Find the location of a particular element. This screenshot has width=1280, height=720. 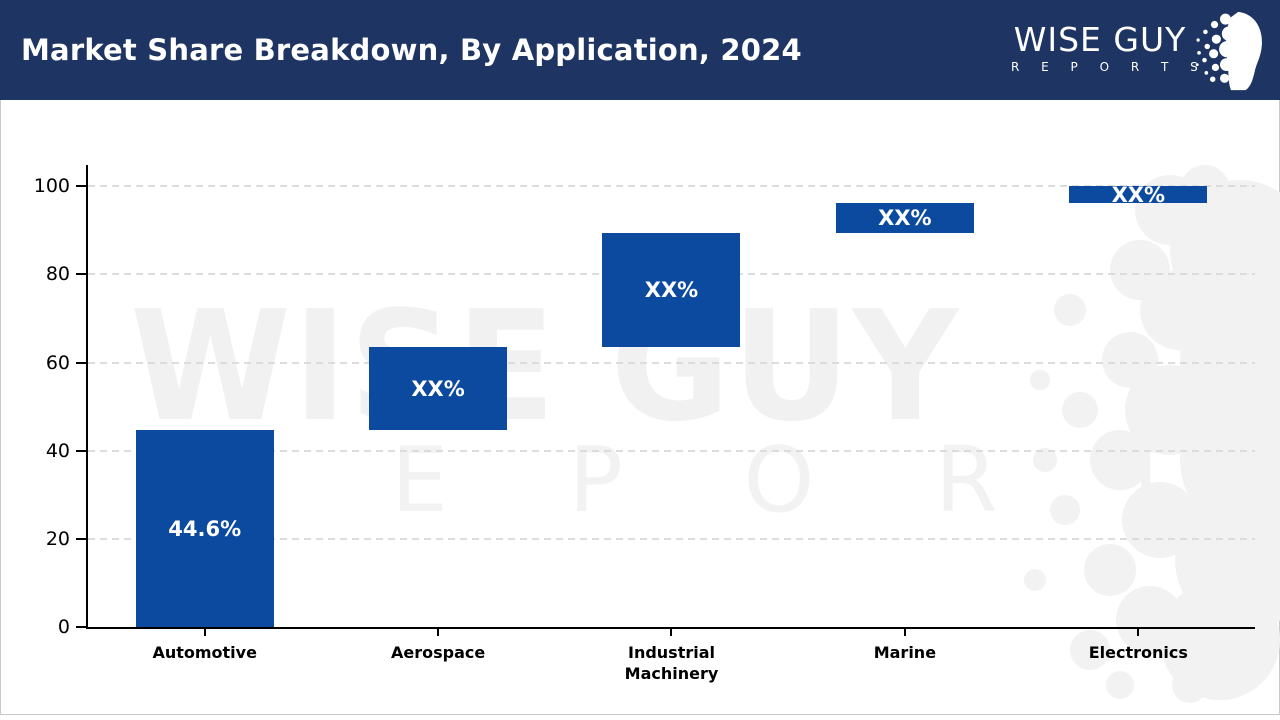

bar-electronics: XX% is located at coordinates (1138, 195).